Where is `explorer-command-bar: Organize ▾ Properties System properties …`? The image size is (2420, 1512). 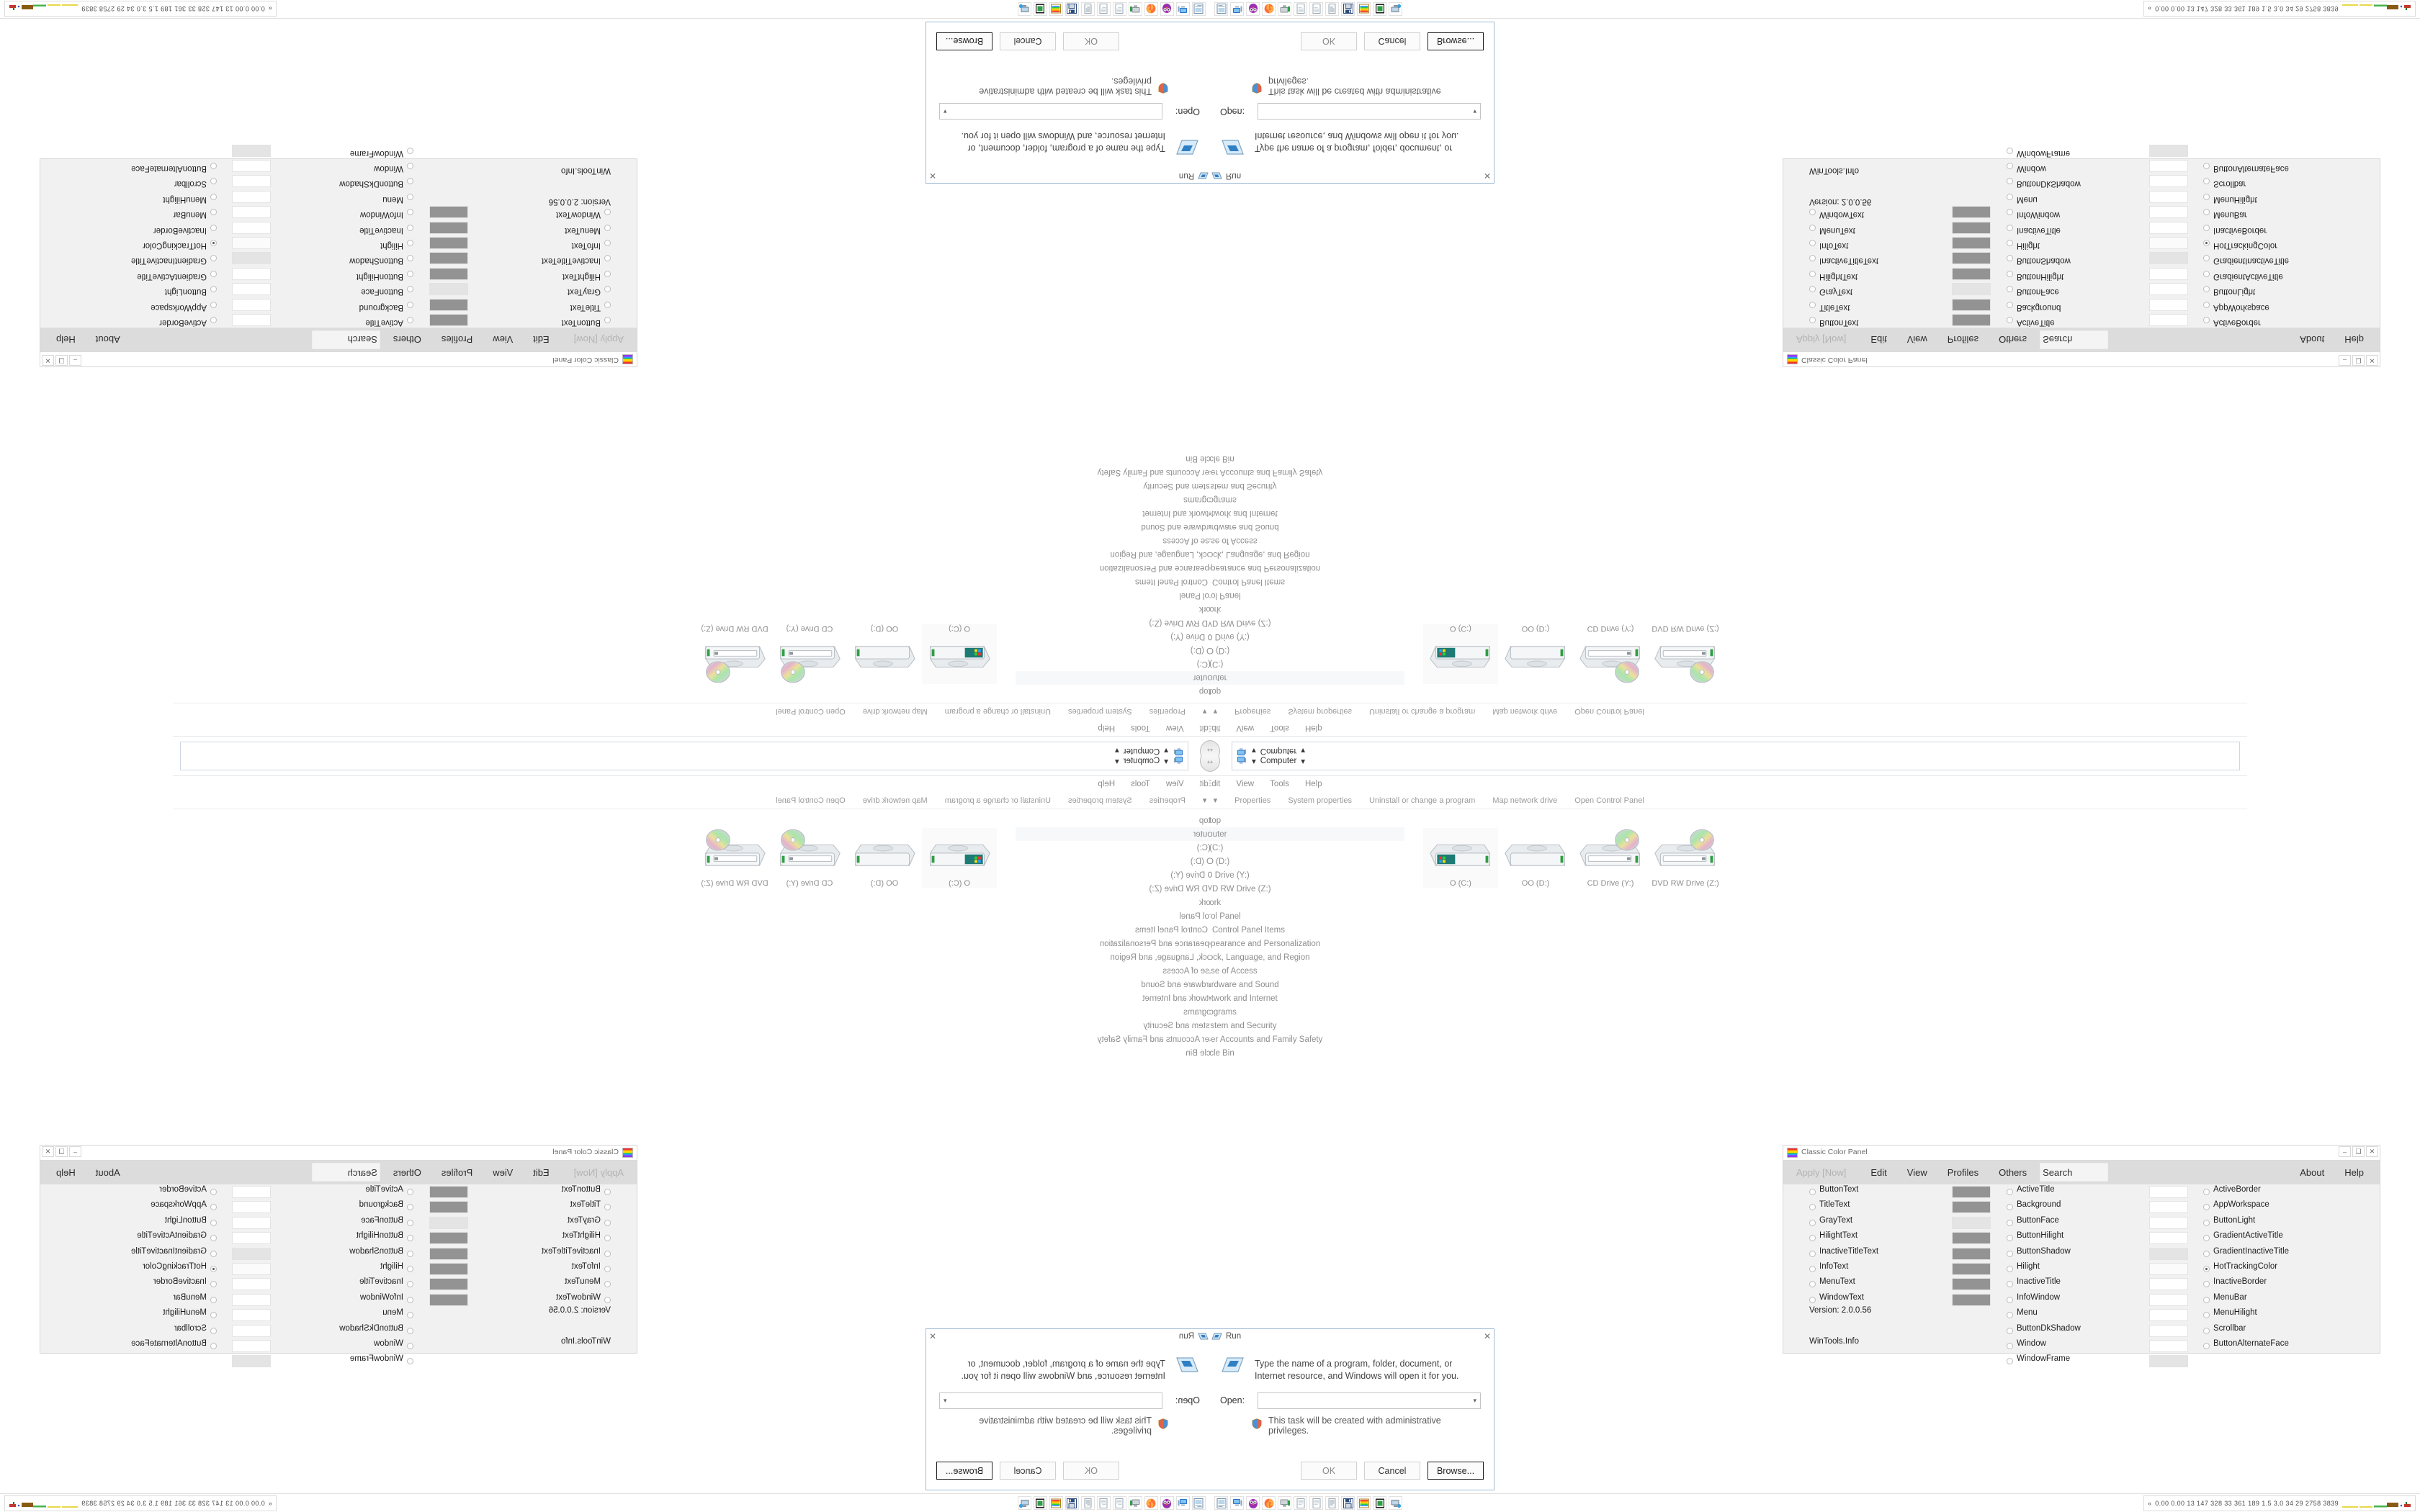
explorer-command-bar: Organize ▾ Properties System properties … is located at coordinates (691, 711).